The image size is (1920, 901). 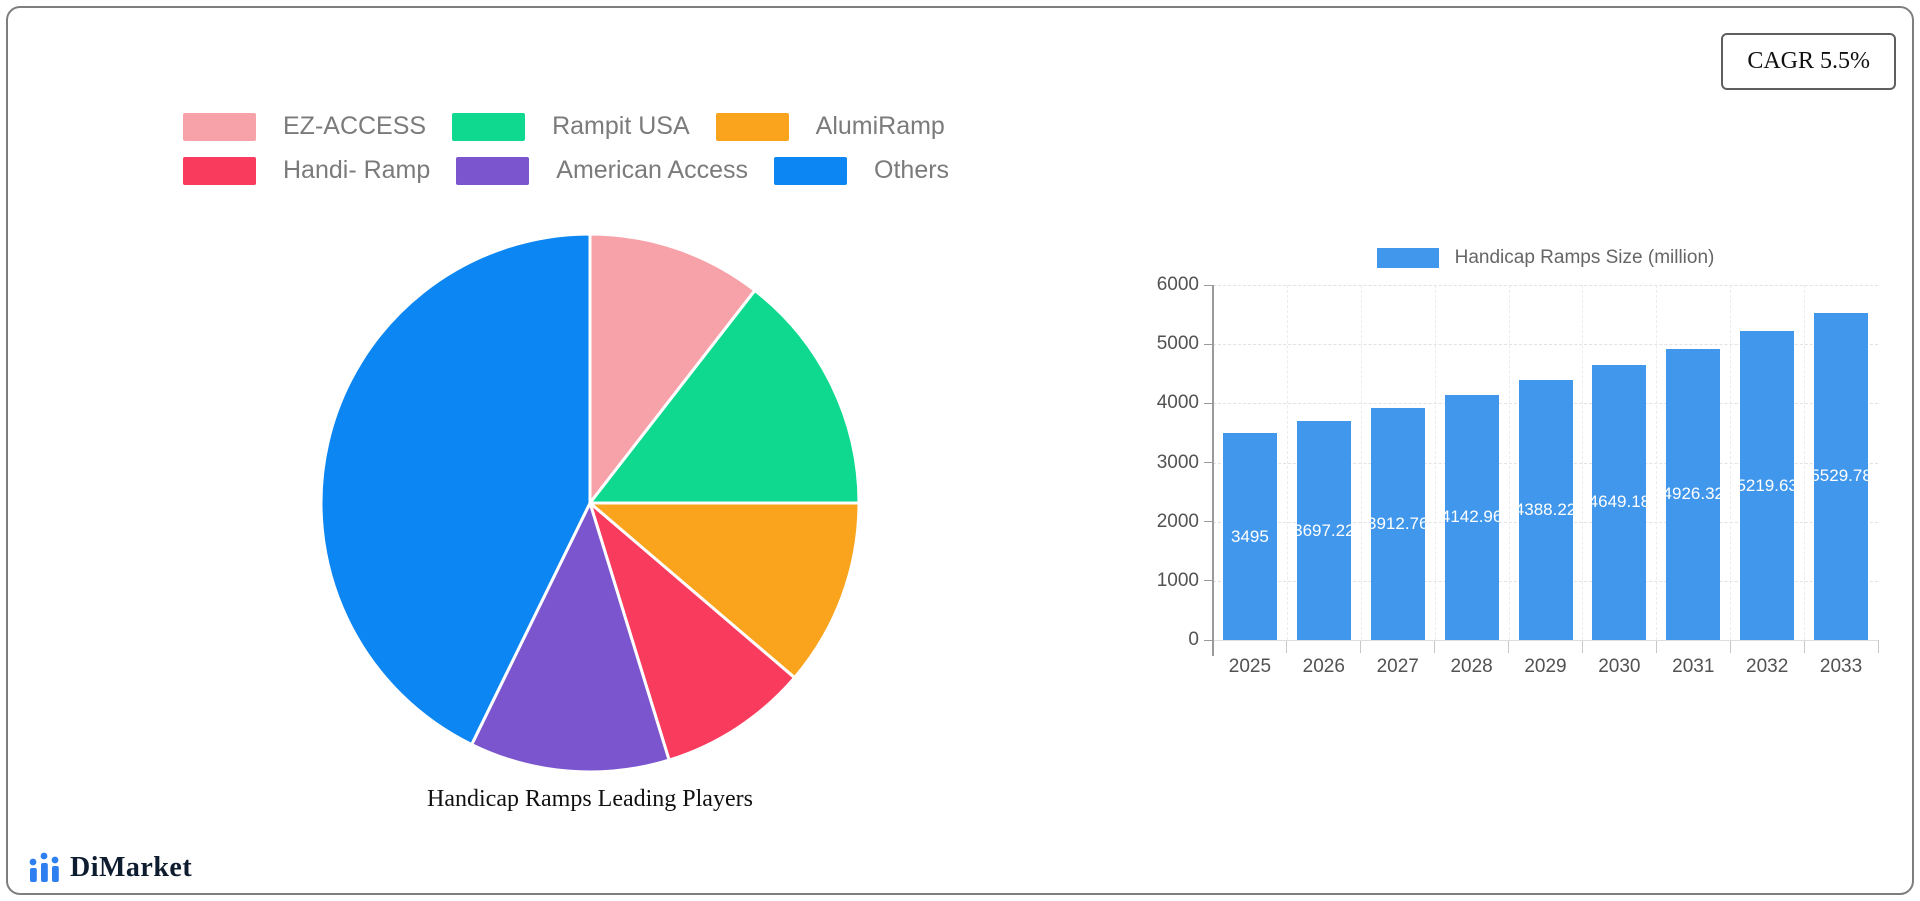 I want to click on y-axis-label: 6000, so click(x=1177, y=284).